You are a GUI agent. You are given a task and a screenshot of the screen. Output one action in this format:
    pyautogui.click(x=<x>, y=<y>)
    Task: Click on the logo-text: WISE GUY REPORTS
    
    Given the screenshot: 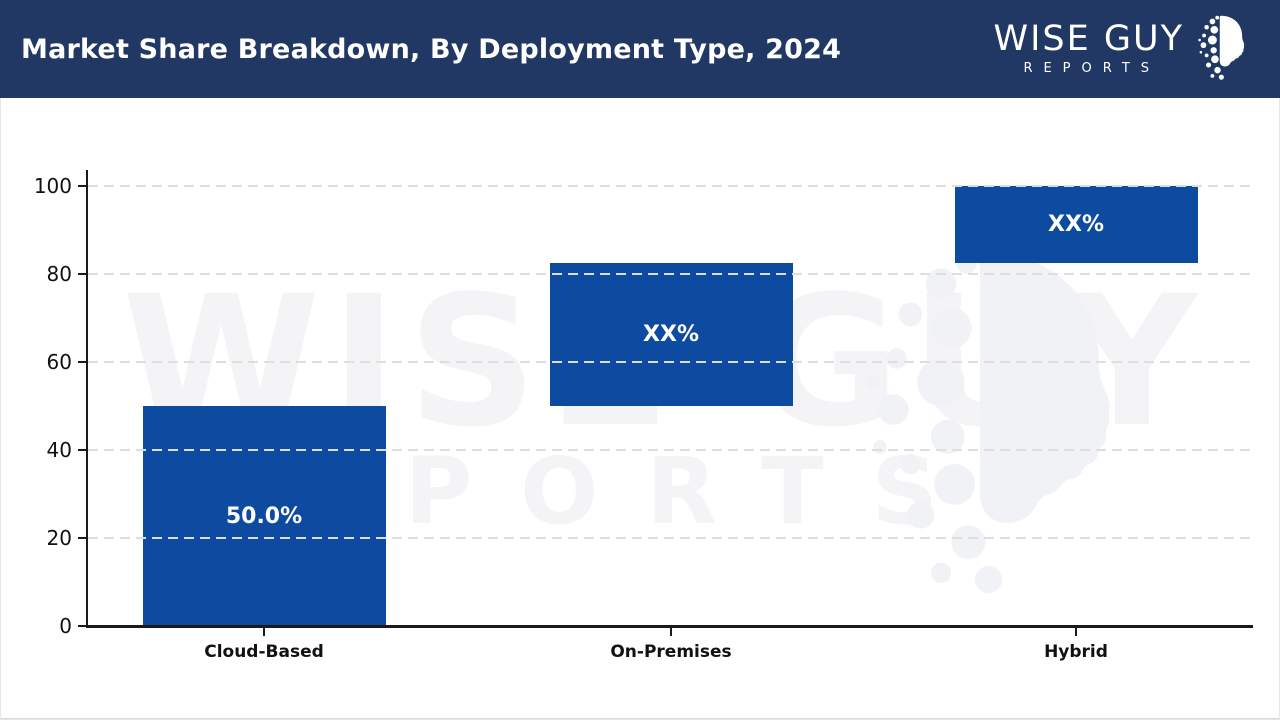 What is the action you would take?
    pyautogui.click(x=1088, y=48)
    